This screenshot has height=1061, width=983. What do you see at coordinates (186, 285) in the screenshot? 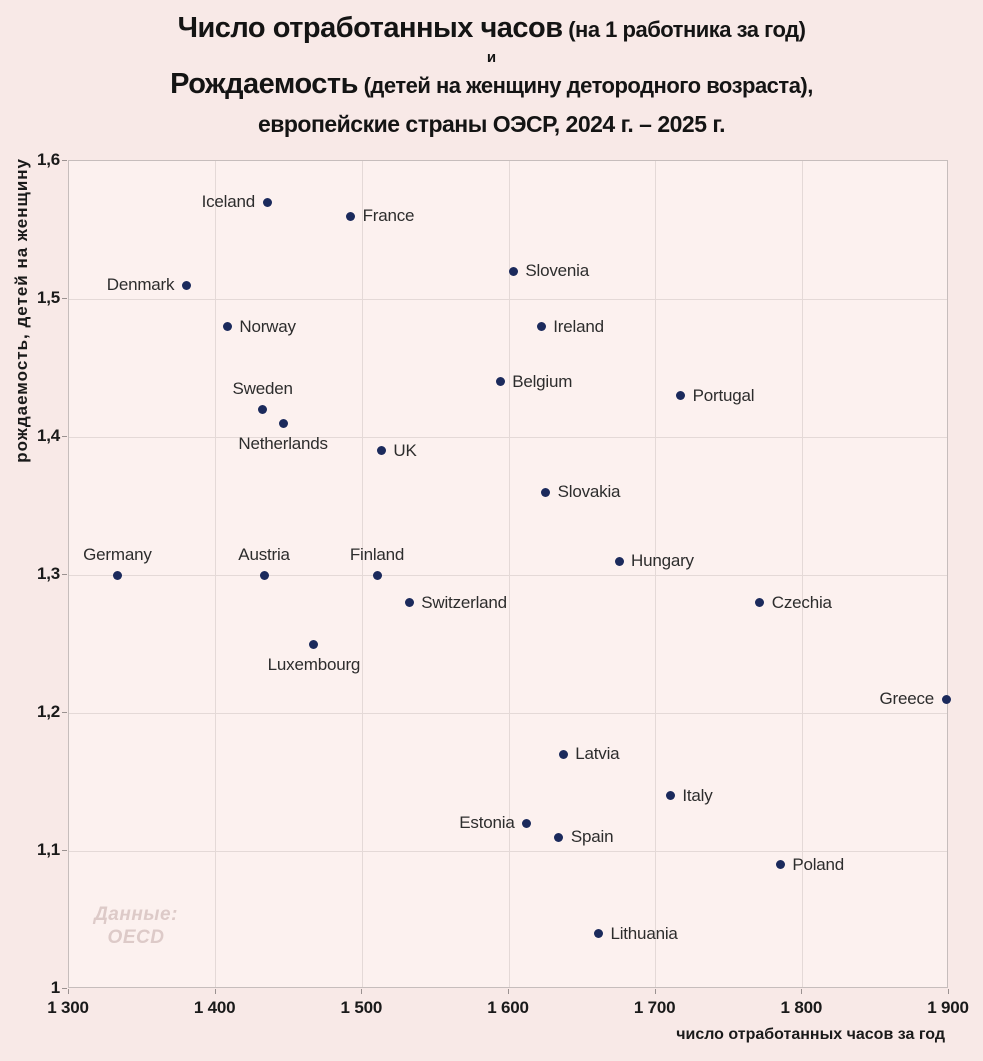
I see `data-point-denmark` at bounding box center [186, 285].